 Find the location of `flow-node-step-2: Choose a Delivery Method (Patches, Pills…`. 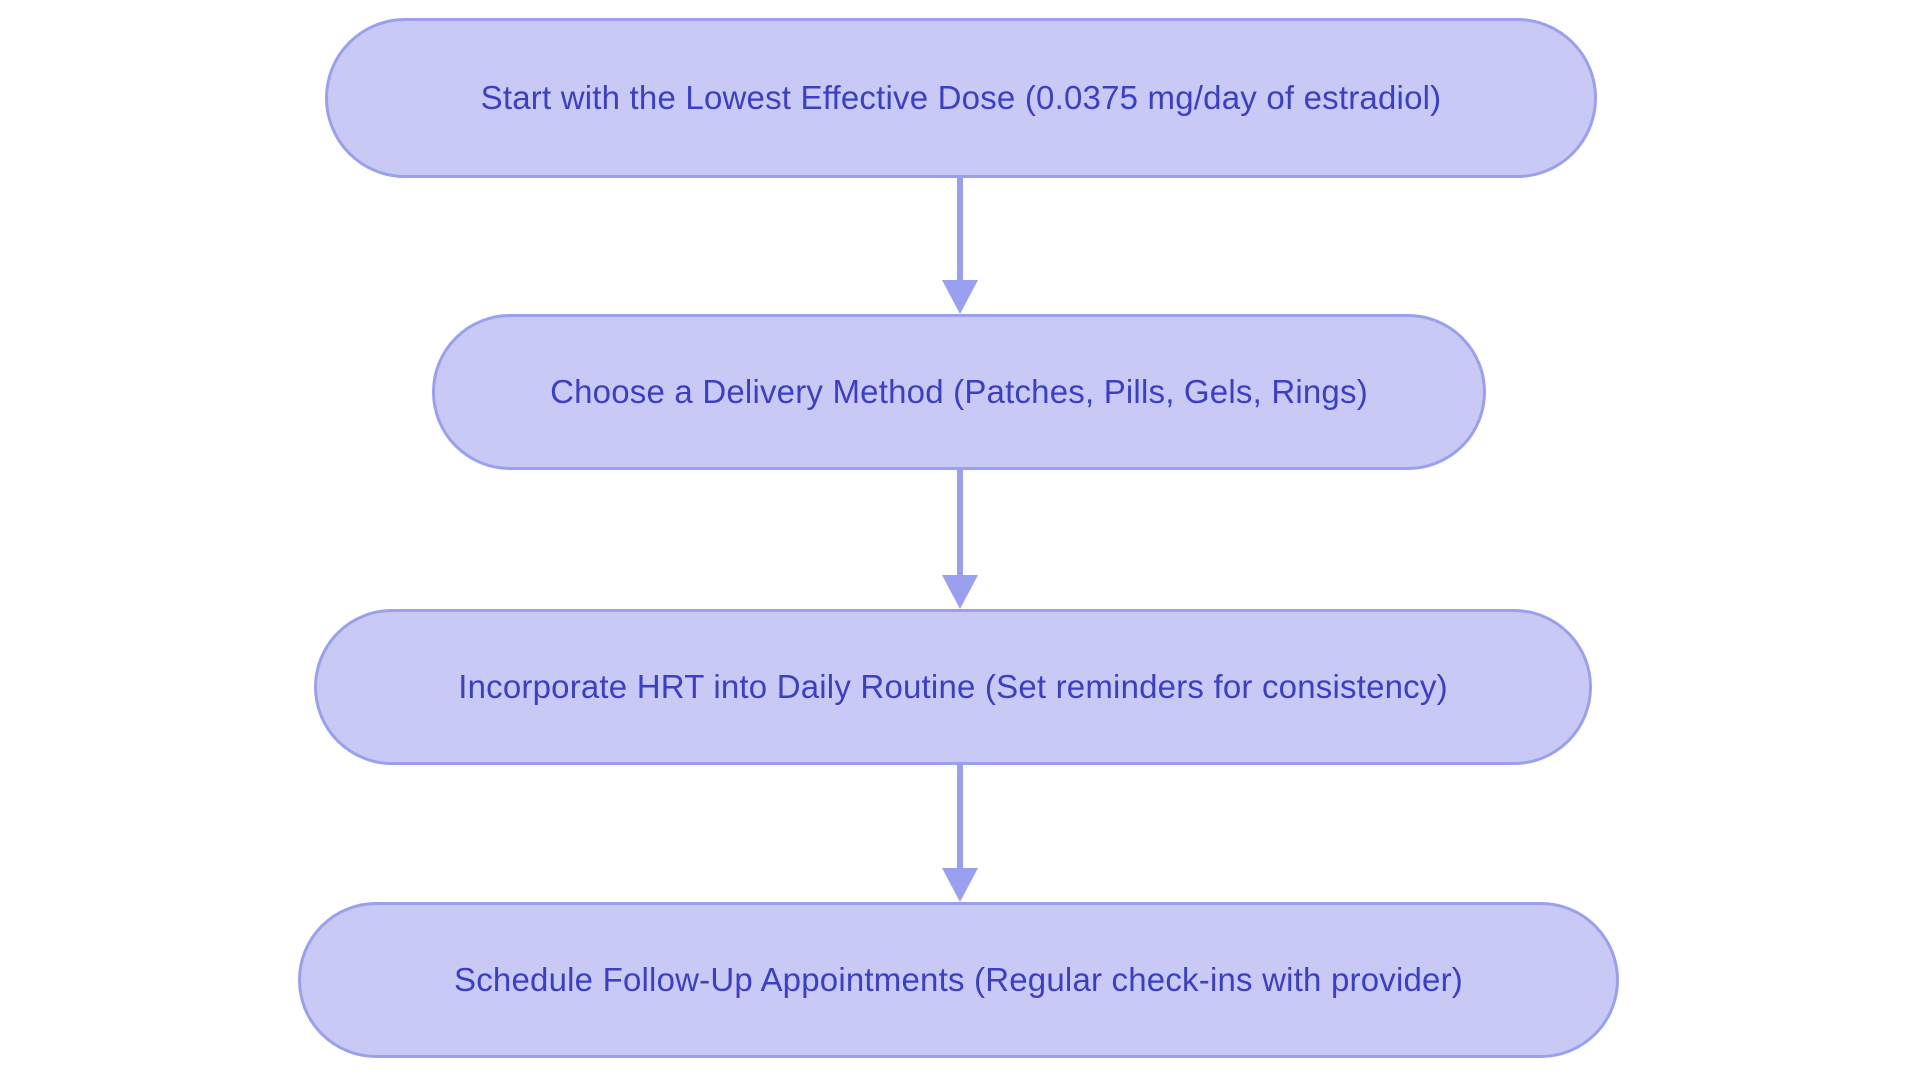

flow-node-step-2: Choose a Delivery Method (Patches, Pills… is located at coordinates (959, 392).